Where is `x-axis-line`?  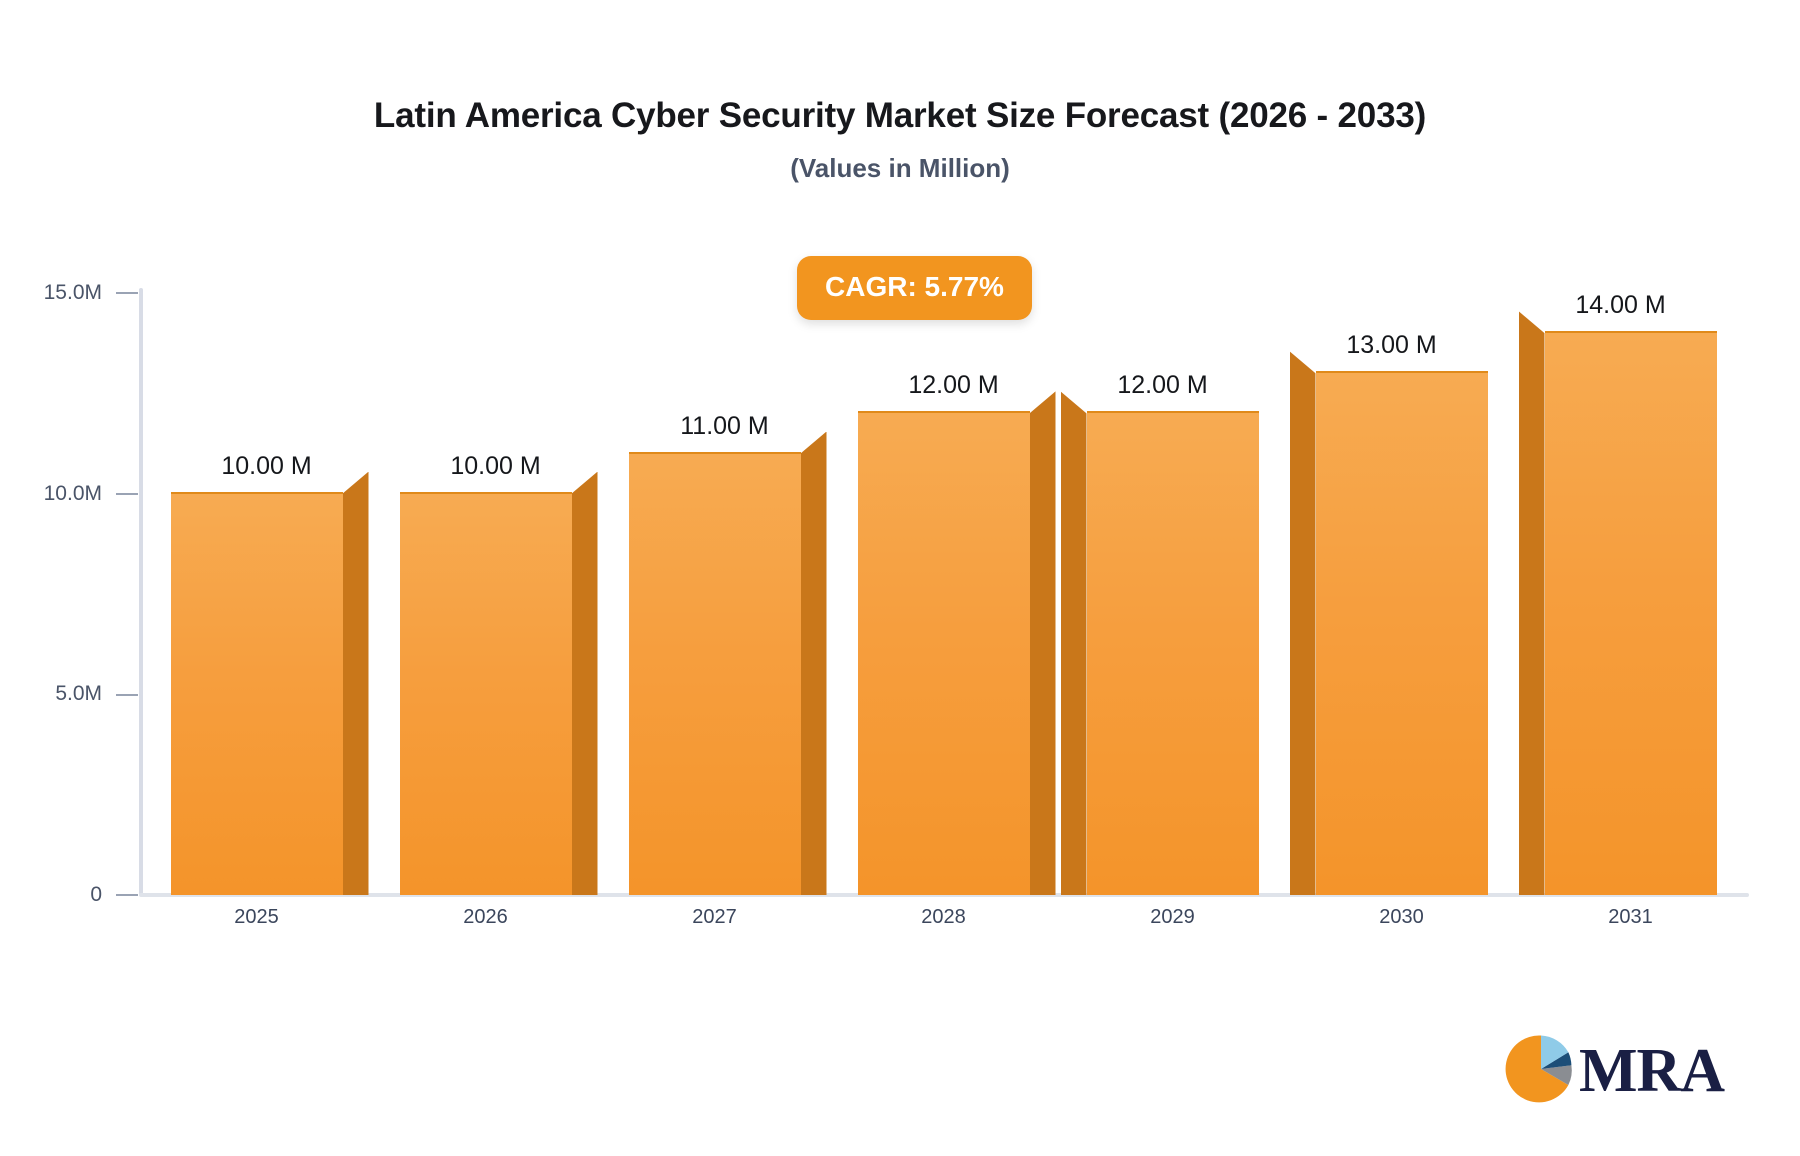
x-axis-line is located at coordinates (944, 895).